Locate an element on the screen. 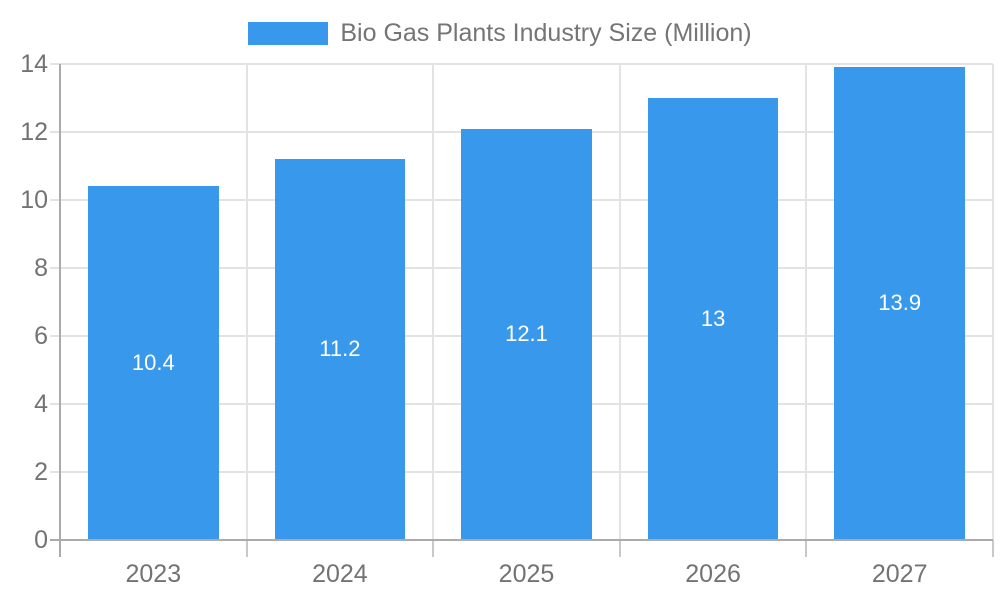  legend: Bio Gas Plants Industry Size (Million) is located at coordinates (500, 33).